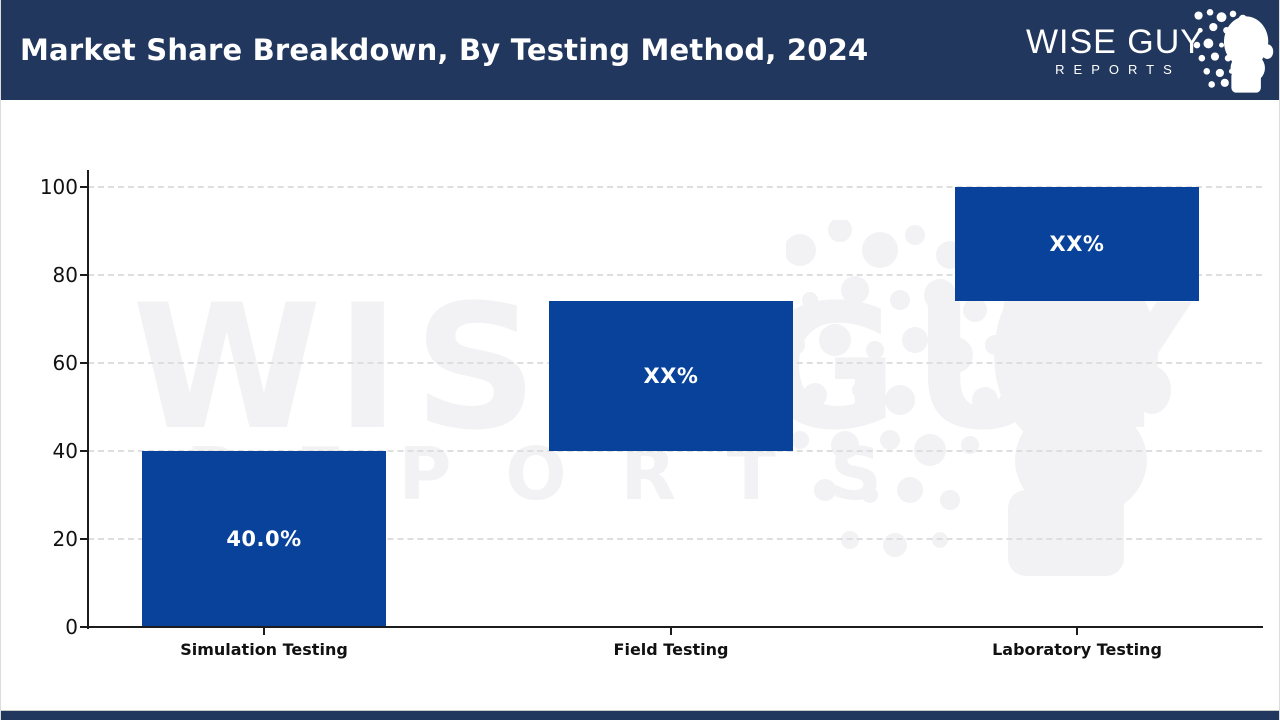 The height and width of the screenshot is (720, 1280). Describe the element at coordinates (65, 275) in the screenshot. I see `y-tick-label-80: 80` at that location.